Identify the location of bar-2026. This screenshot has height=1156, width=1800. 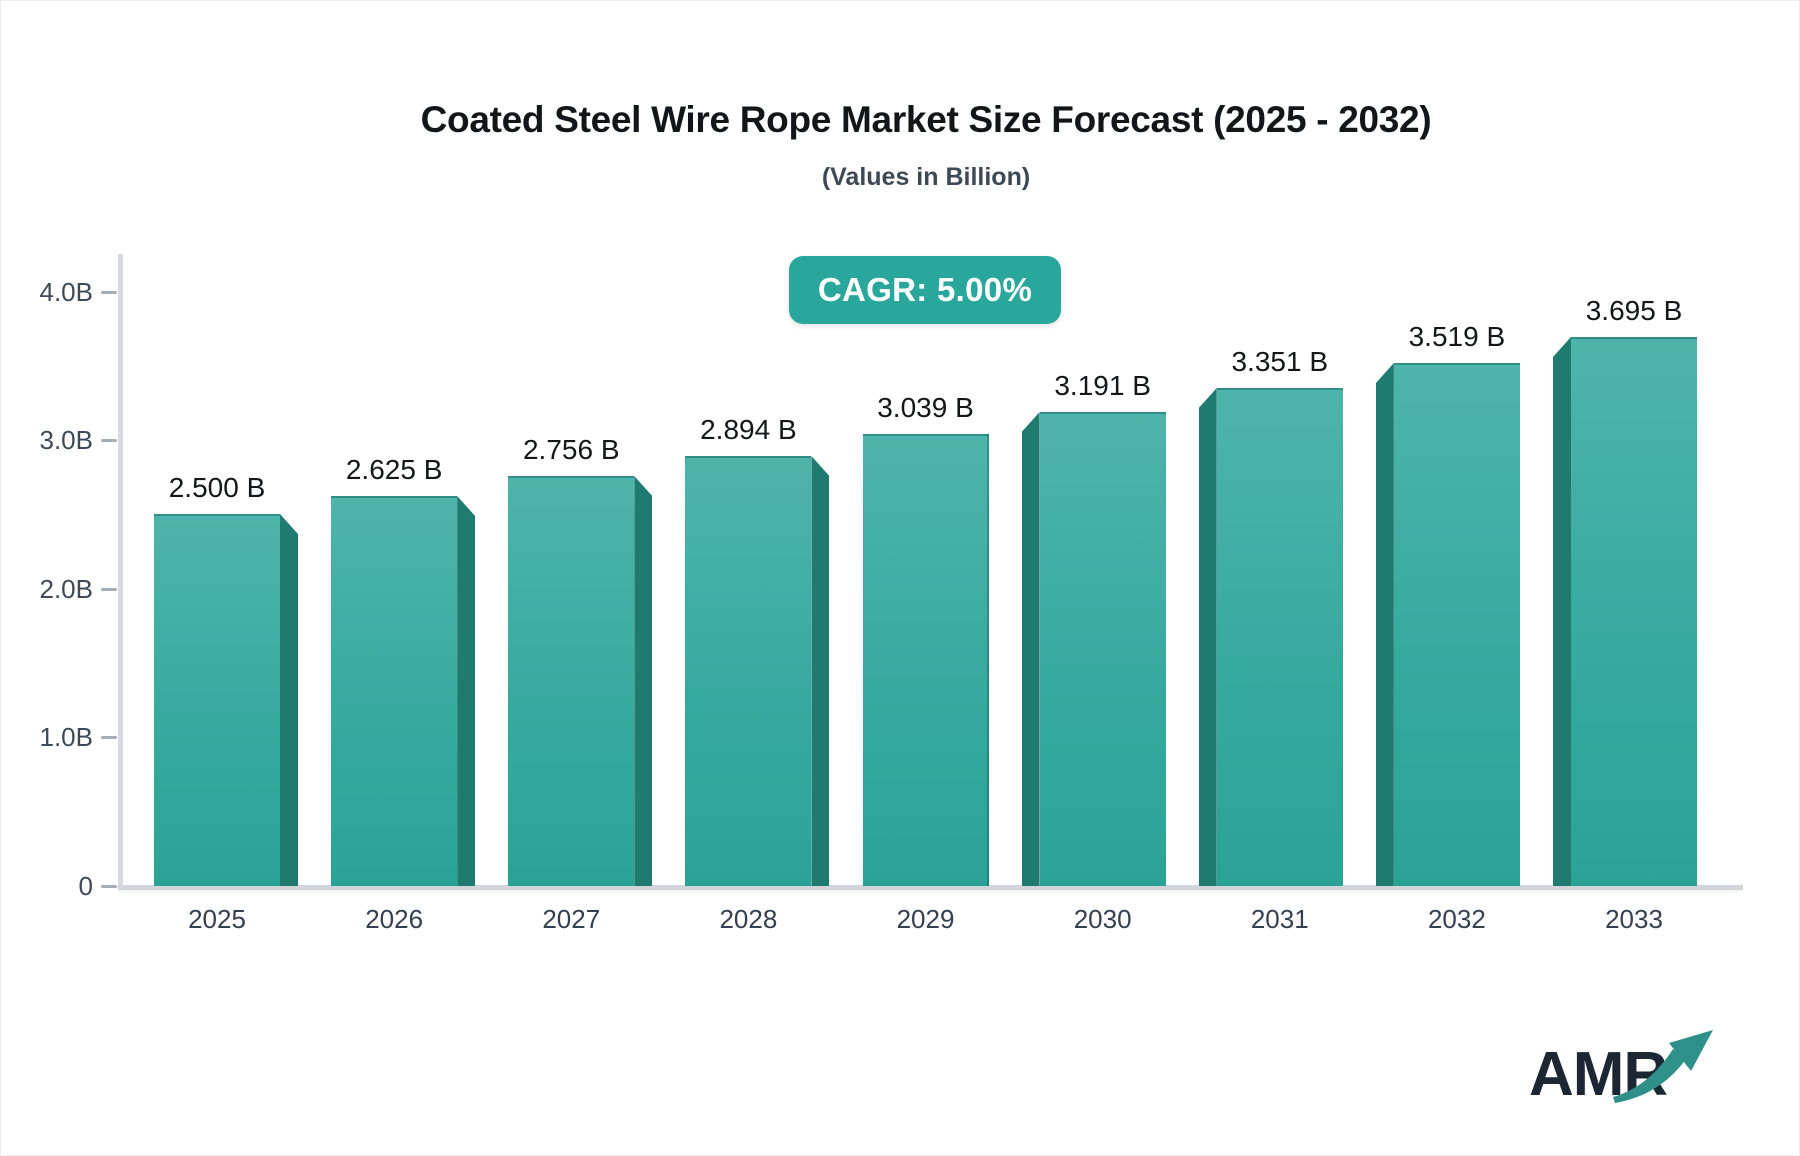
(394, 691).